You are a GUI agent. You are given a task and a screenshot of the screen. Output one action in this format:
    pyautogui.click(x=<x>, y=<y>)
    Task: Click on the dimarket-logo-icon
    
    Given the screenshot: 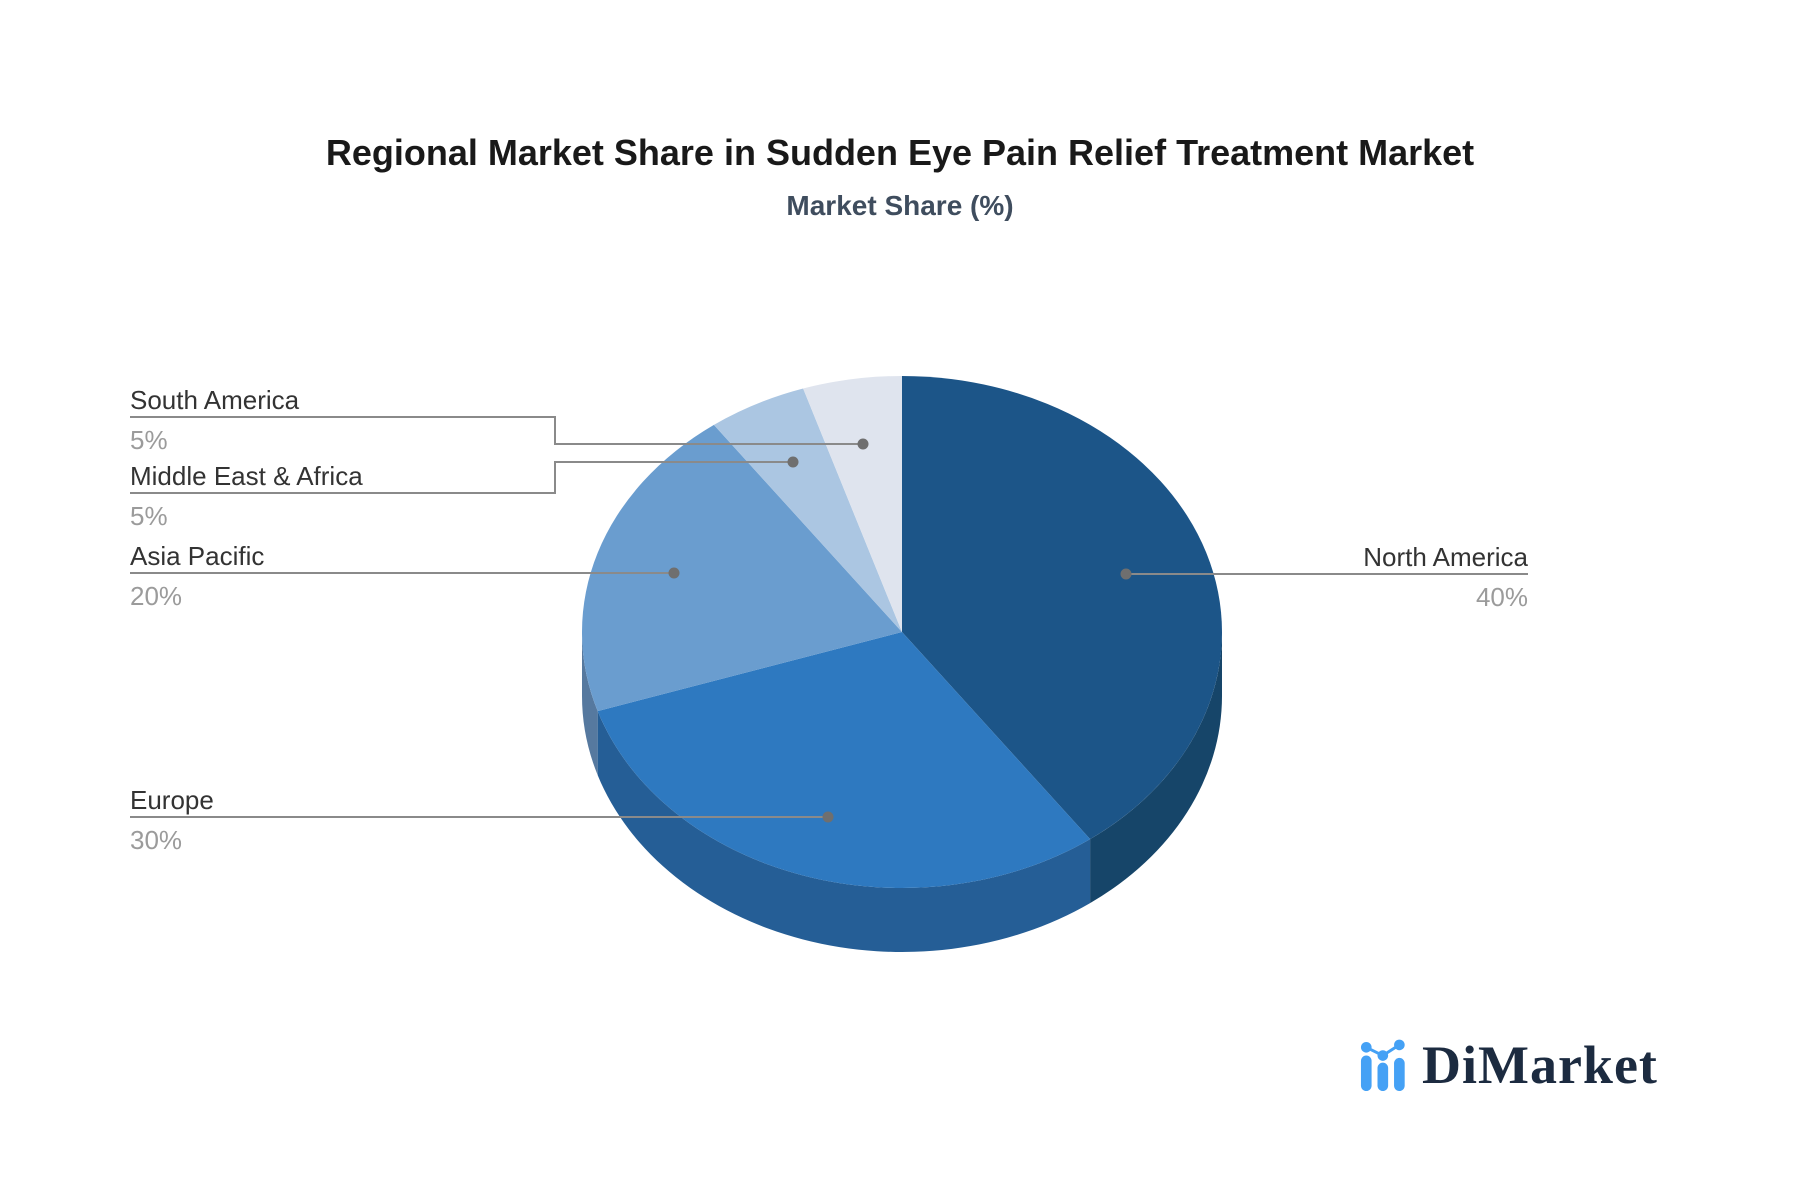 What is the action you would take?
    pyautogui.click(x=1382, y=1065)
    